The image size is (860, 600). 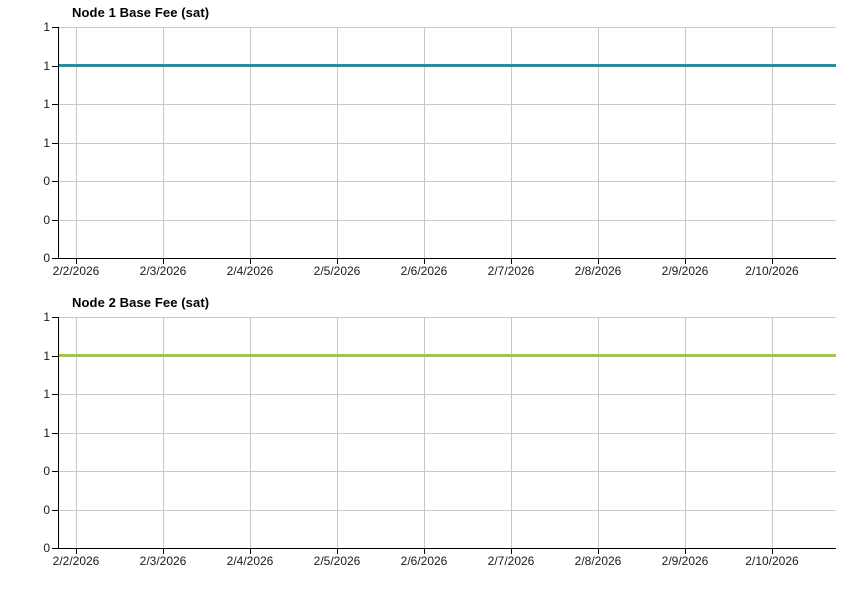 I want to click on x-axis-label: 2/10/2026, so click(x=772, y=271).